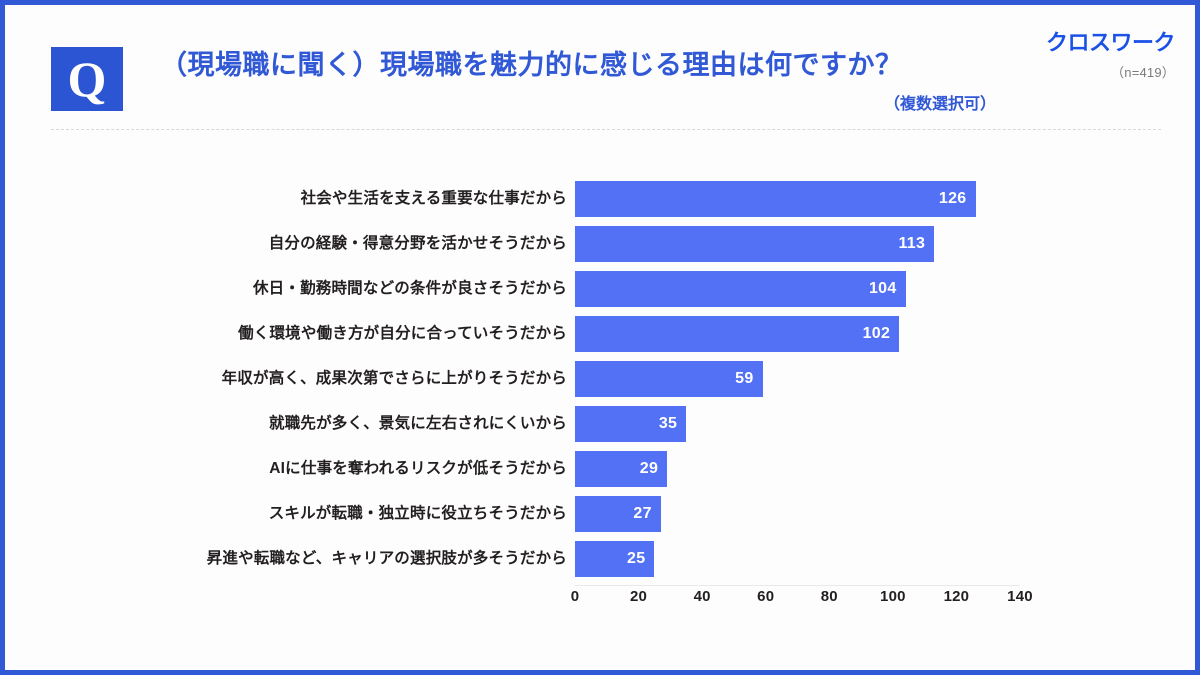 This screenshot has width=1200, height=675. Describe the element at coordinates (876, 333) in the screenshot. I see `bar-value-label: 102` at that location.